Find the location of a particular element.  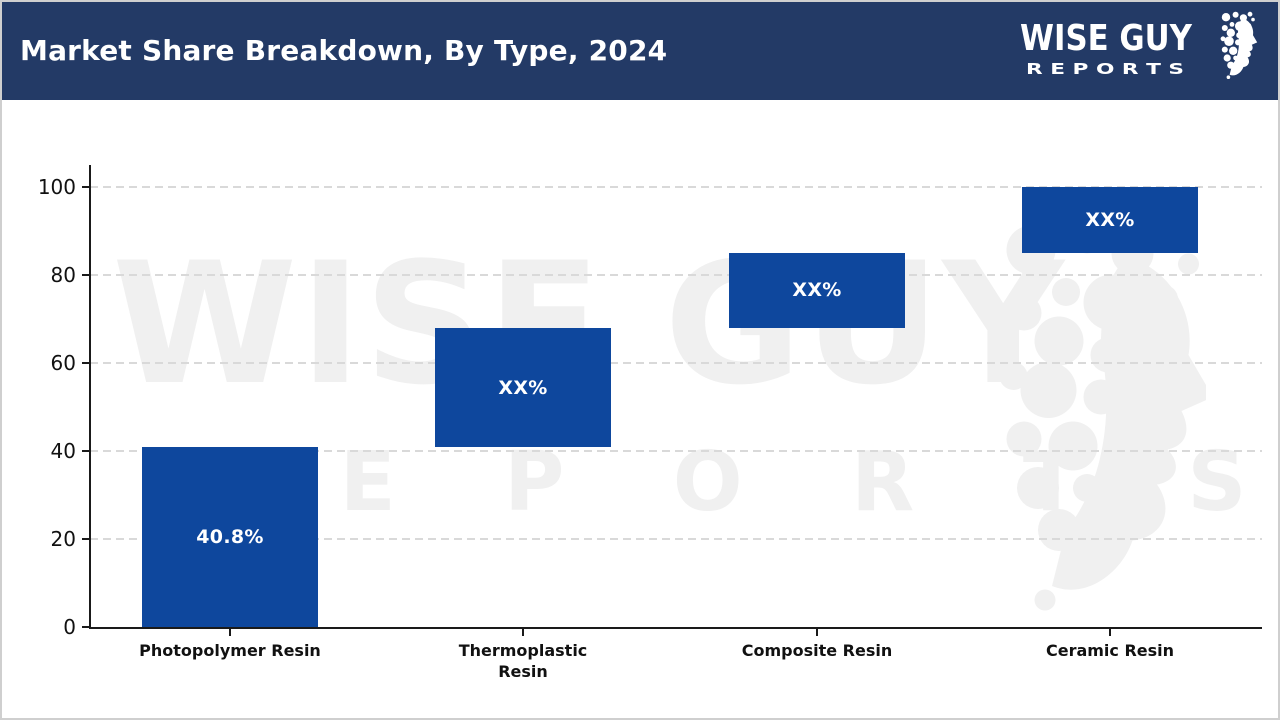

y-axis-tick-label: 80 is located at coordinates (63, 275).